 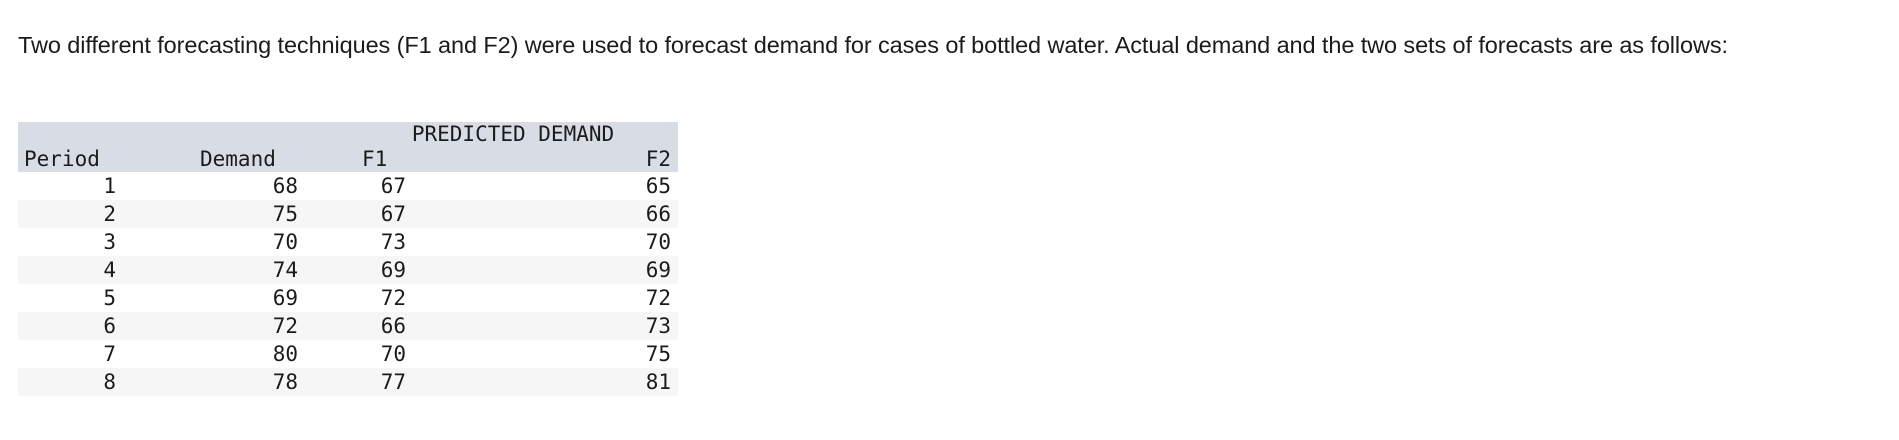 What do you see at coordinates (433, 242) in the screenshot?
I see `cell-f1: 73` at bounding box center [433, 242].